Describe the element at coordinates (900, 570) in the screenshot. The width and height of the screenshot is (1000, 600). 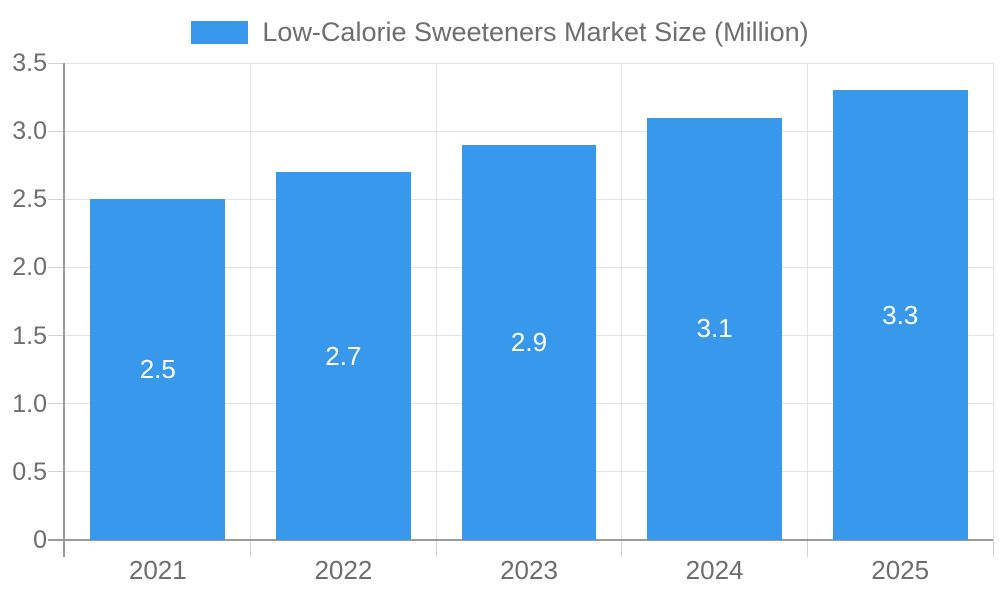
I see `x-axis-tick-label: 2025` at that location.